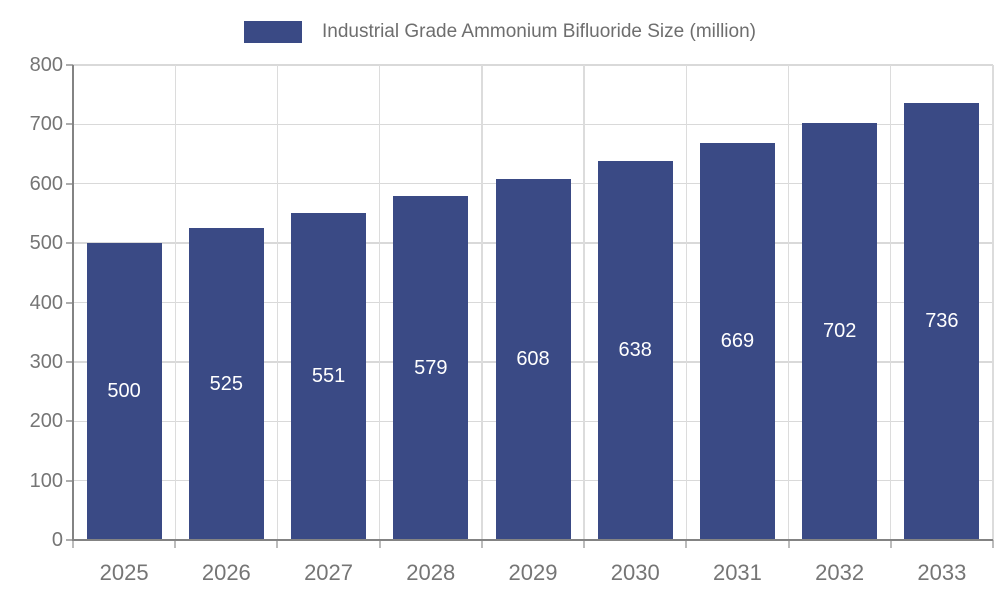 This screenshot has height=600, width=1000. I want to click on bar-value-label: 525, so click(226, 383).